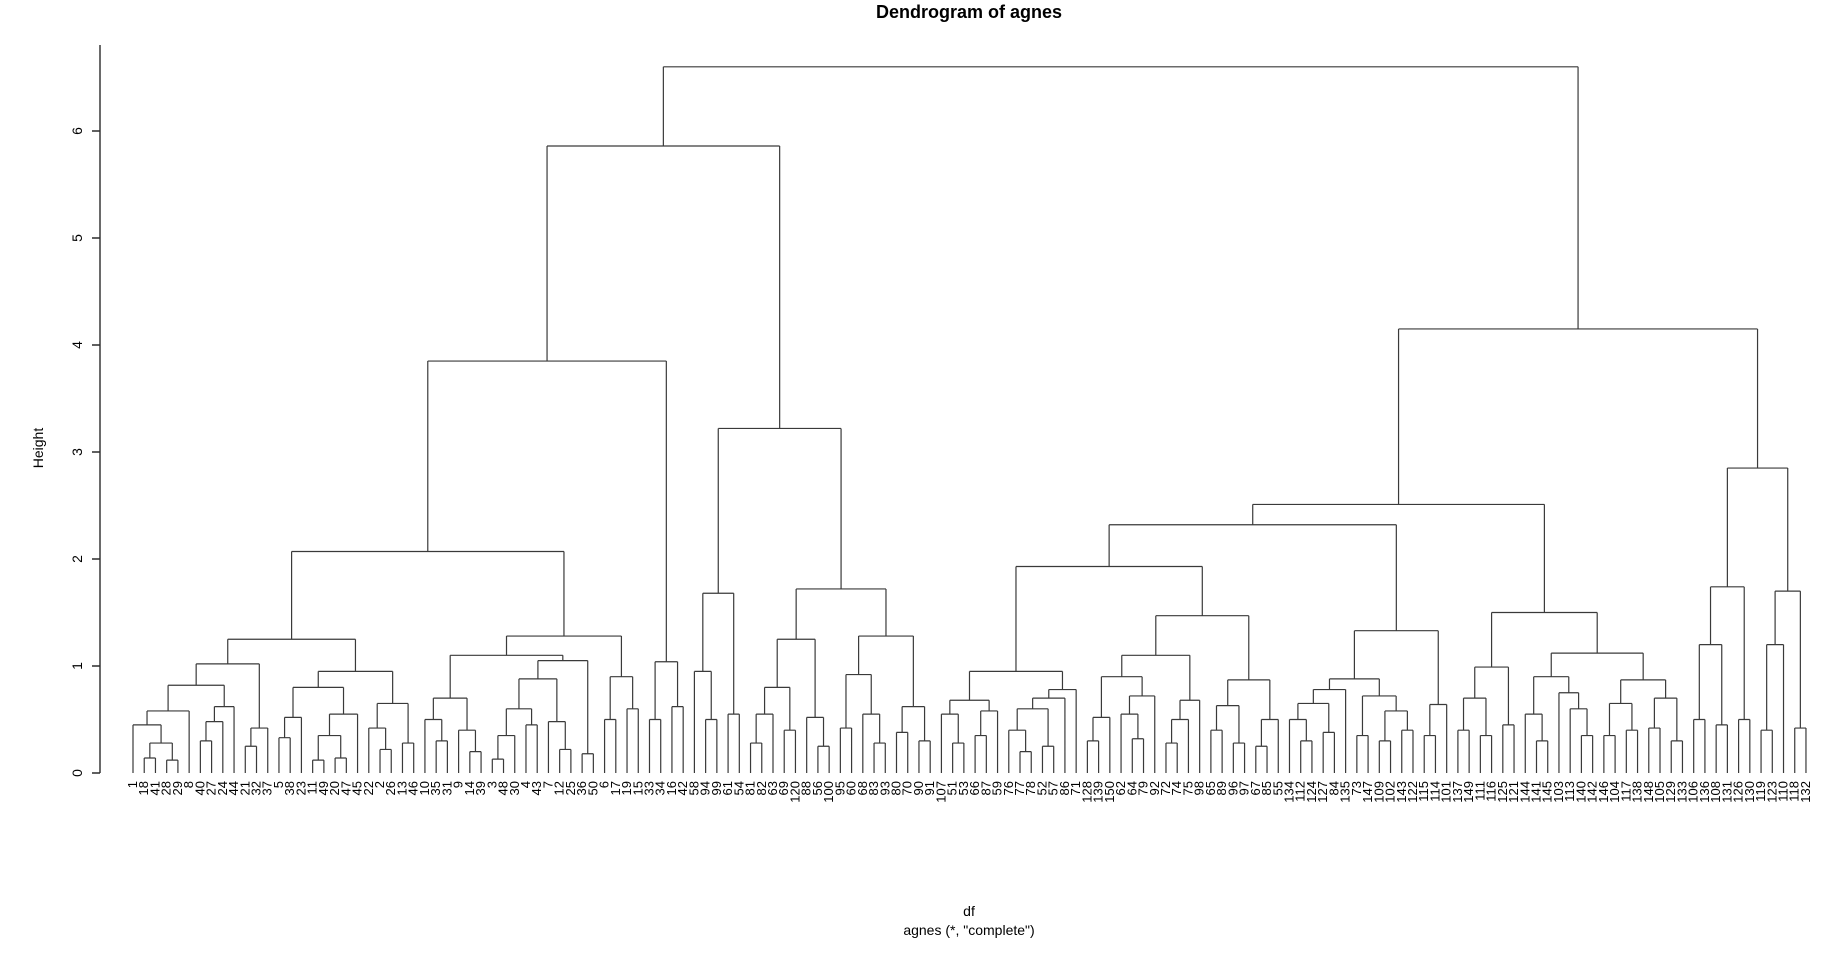  Describe the element at coordinates (1603, 792) in the screenshot. I see `leaf-label: 146` at that location.